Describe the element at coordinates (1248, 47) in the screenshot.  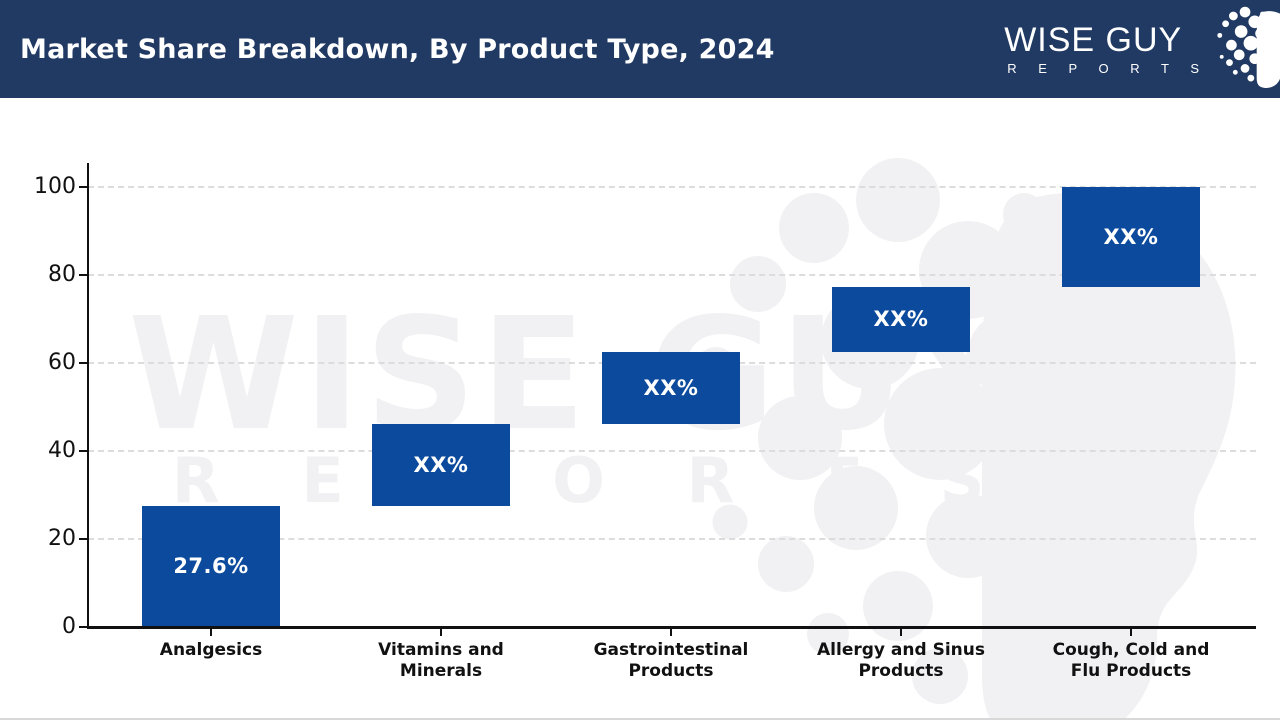
I see `brand-face-icon` at that location.